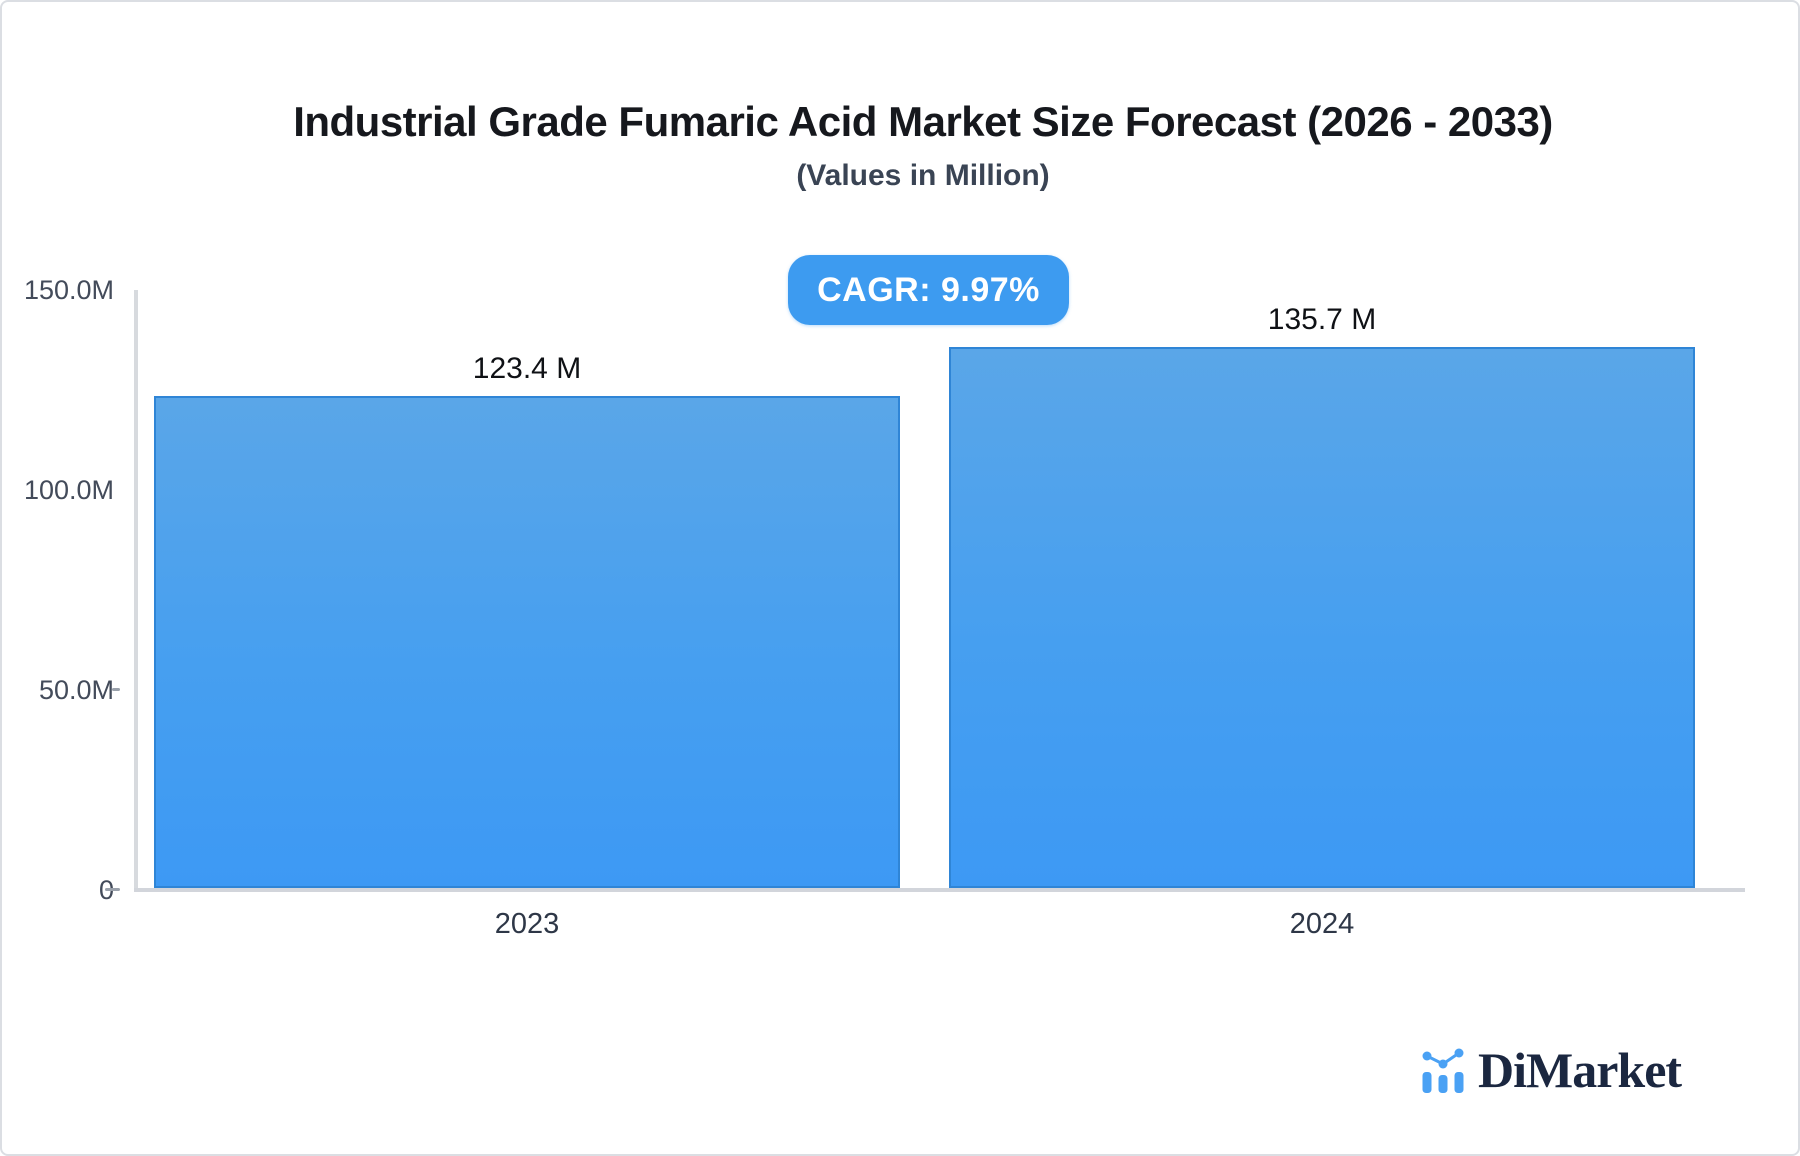 The height and width of the screenshot is (1156, 1800). What do you see at coordinates (76, 690) in the screenshot?
I see `y-tick-label: 50.0M` at bounding box center [76, 690].